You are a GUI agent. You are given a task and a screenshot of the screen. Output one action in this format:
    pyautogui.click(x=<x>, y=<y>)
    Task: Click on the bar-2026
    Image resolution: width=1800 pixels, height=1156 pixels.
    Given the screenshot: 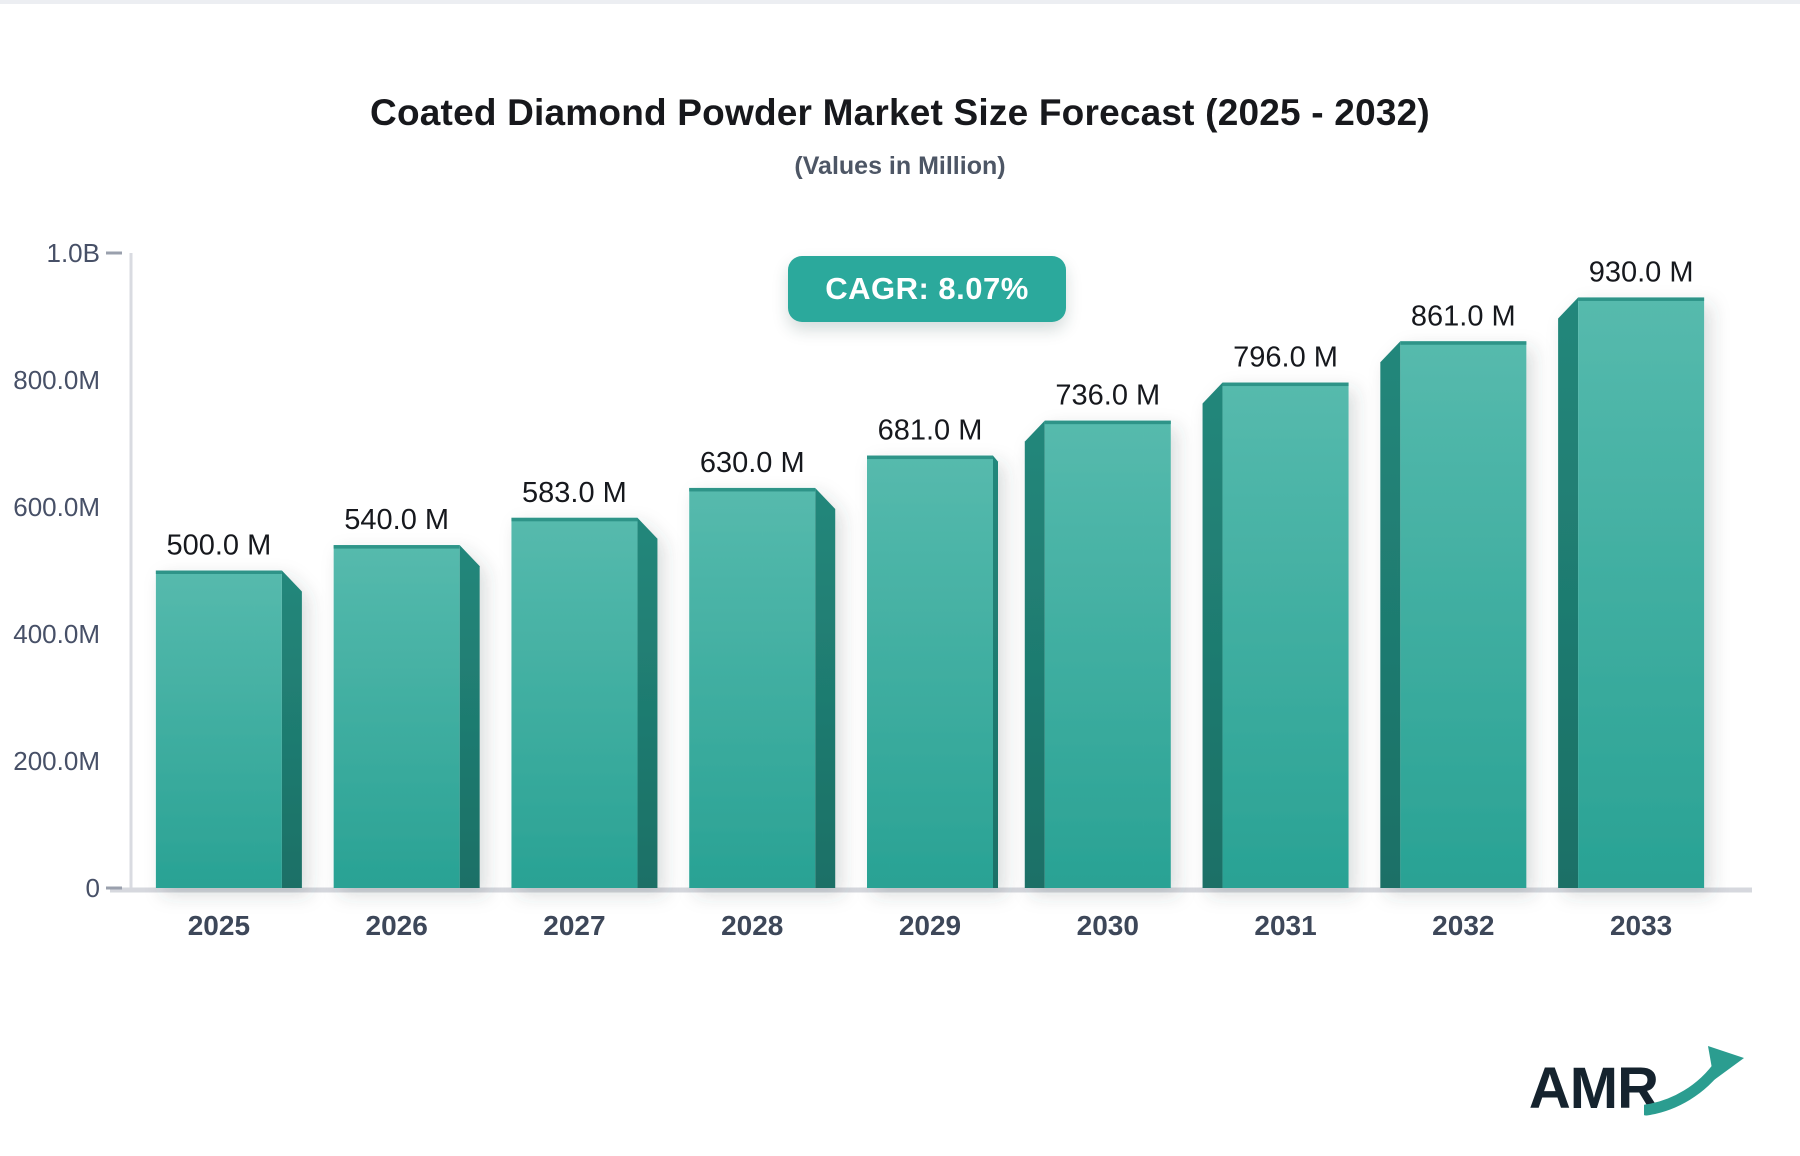 What is the action you would take?
    pyautogui.click(x=406, y=716)
    